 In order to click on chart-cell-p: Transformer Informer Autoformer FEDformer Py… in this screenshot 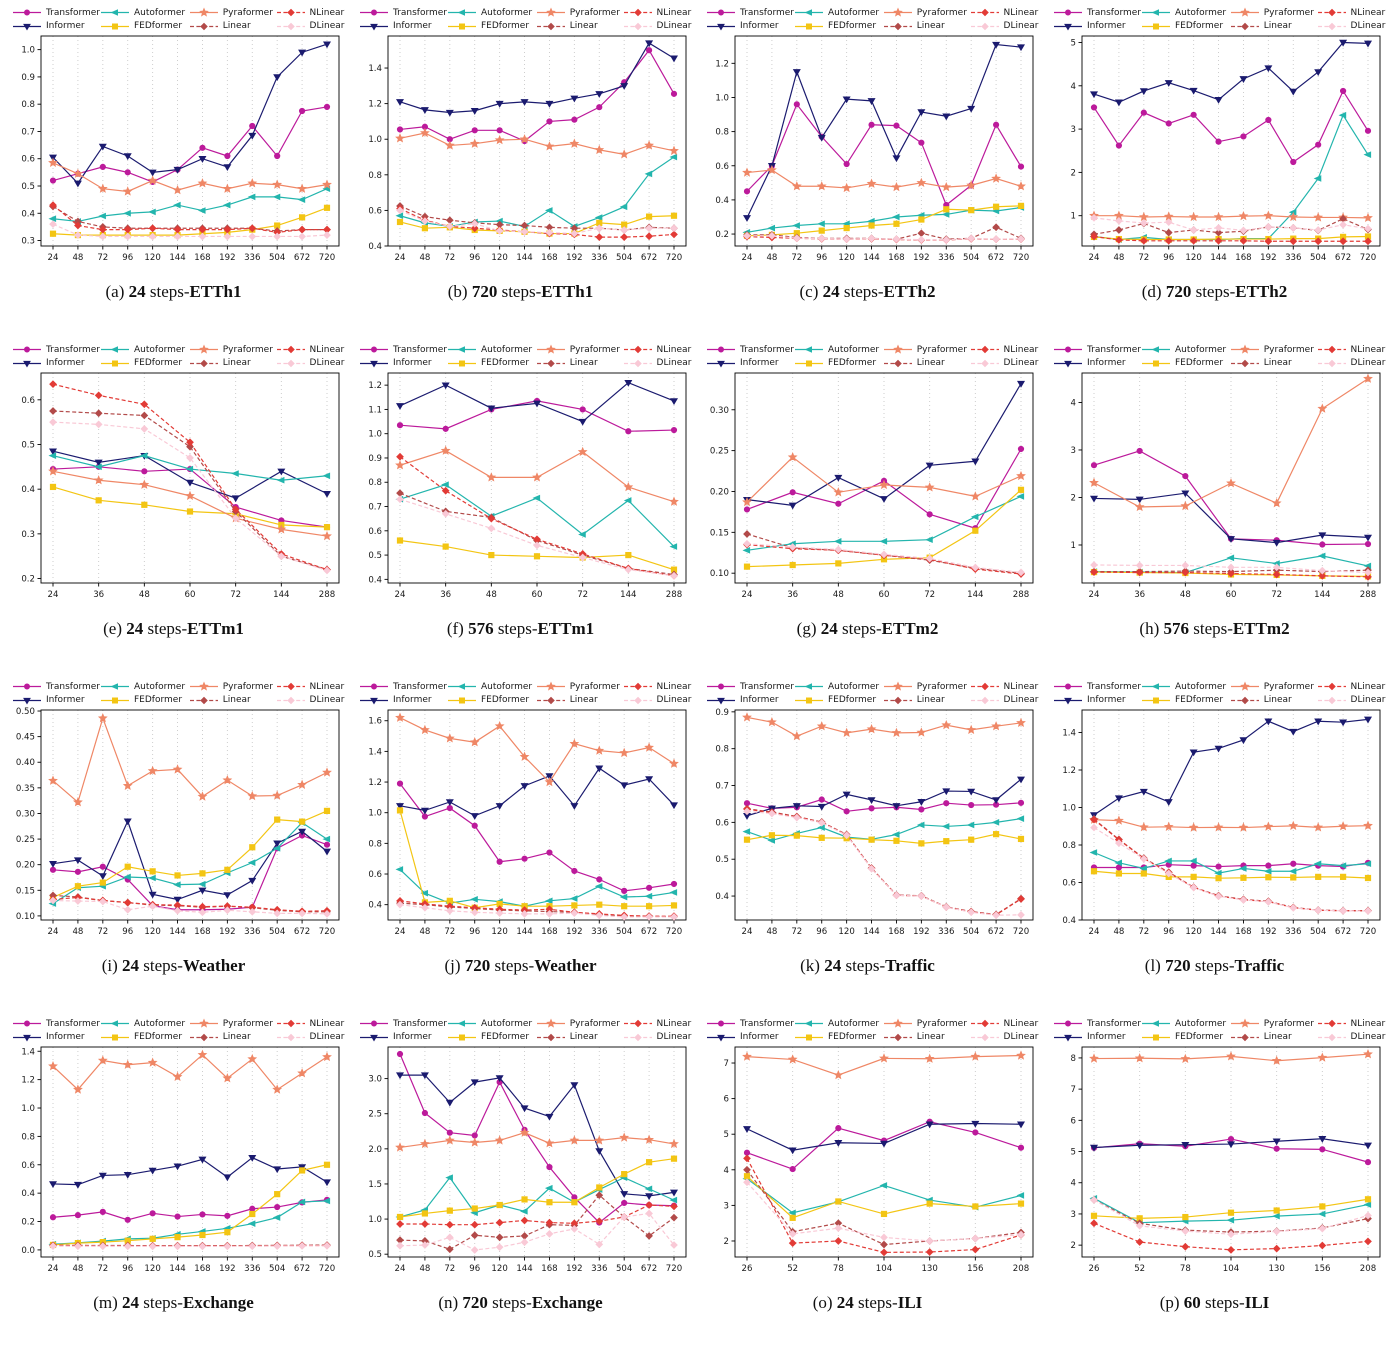, I will do `click(1214, 1179)`.